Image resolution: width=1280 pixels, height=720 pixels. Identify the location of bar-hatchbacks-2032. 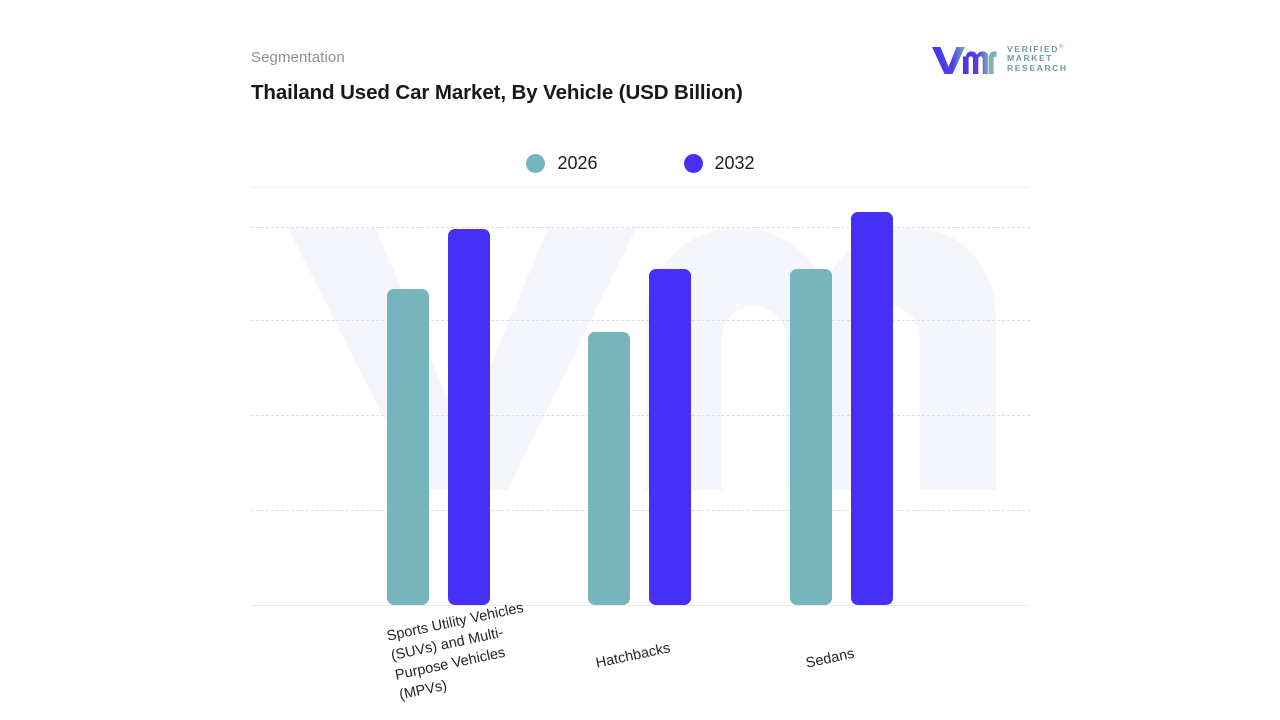
(670, 436).